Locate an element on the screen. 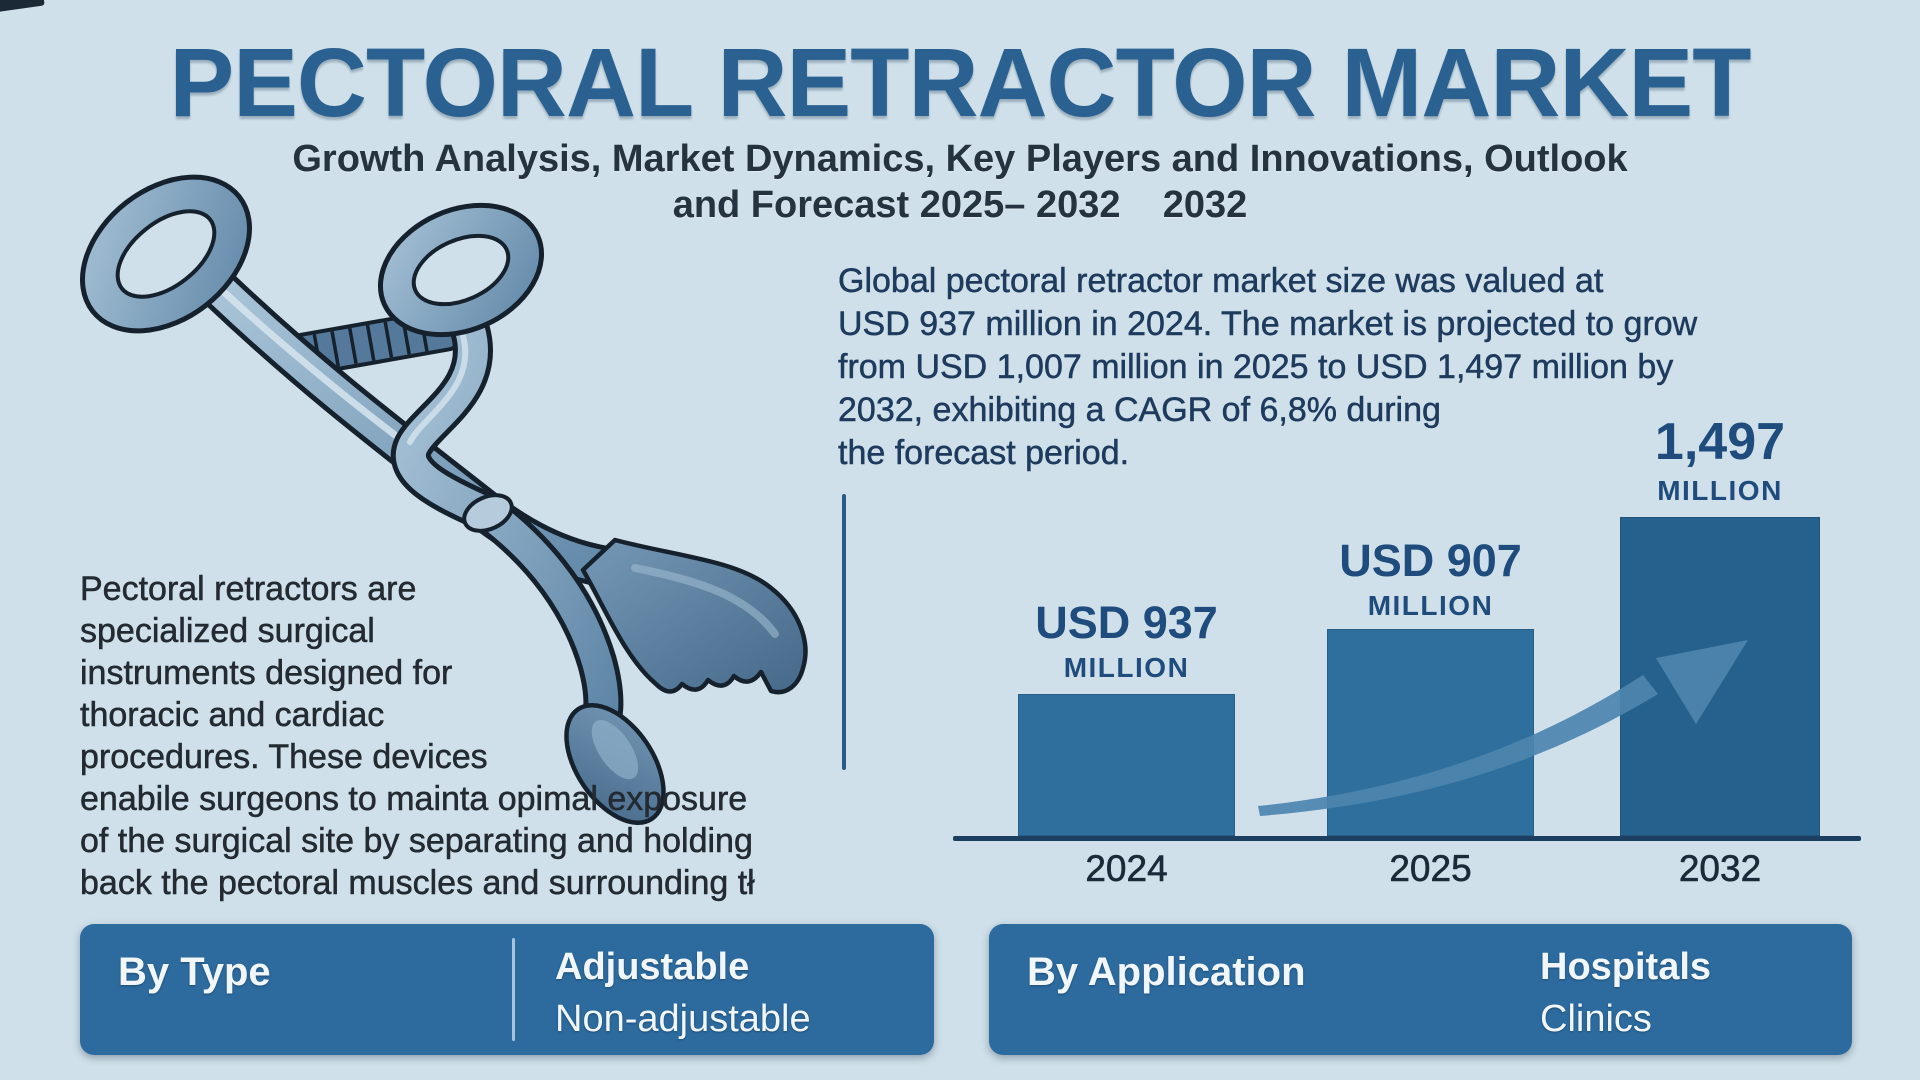  bar-value-label-2032: 1,497 MILLION is located at coordinates (1720, 460).